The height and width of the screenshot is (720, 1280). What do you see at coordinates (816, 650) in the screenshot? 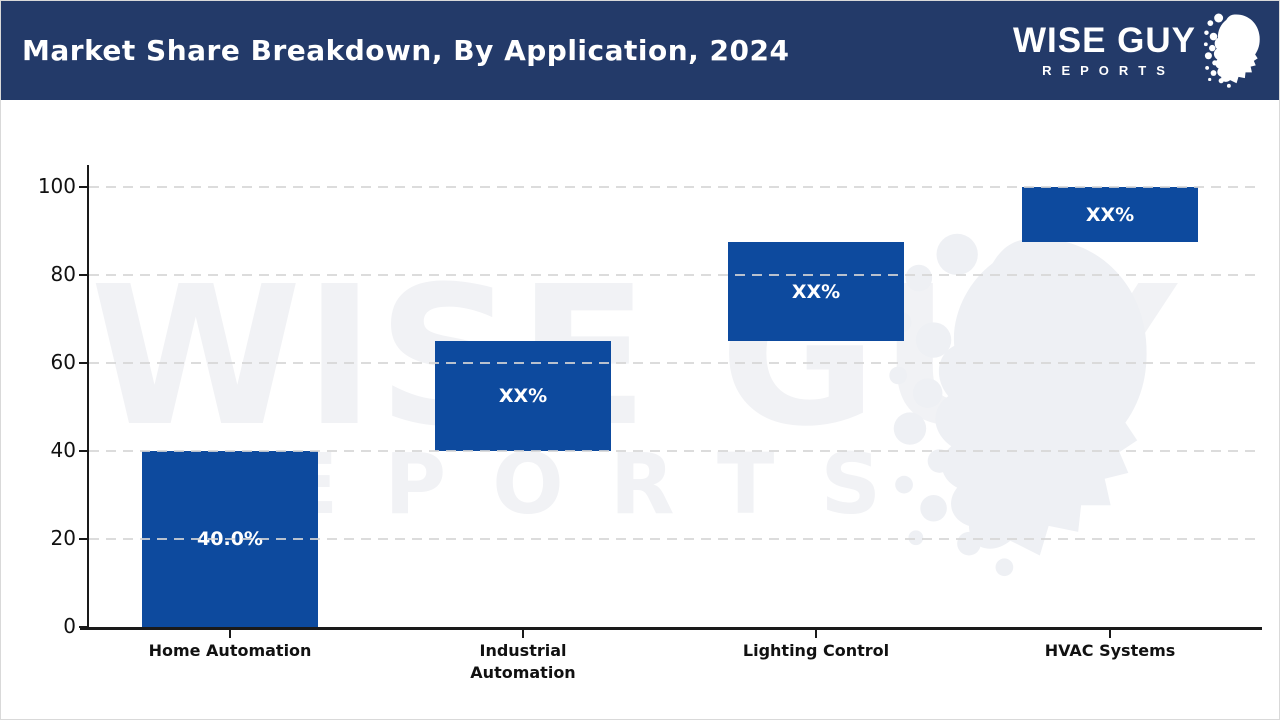
I see `x-category-label: Lighting Control` at bounding box center [816, 650].